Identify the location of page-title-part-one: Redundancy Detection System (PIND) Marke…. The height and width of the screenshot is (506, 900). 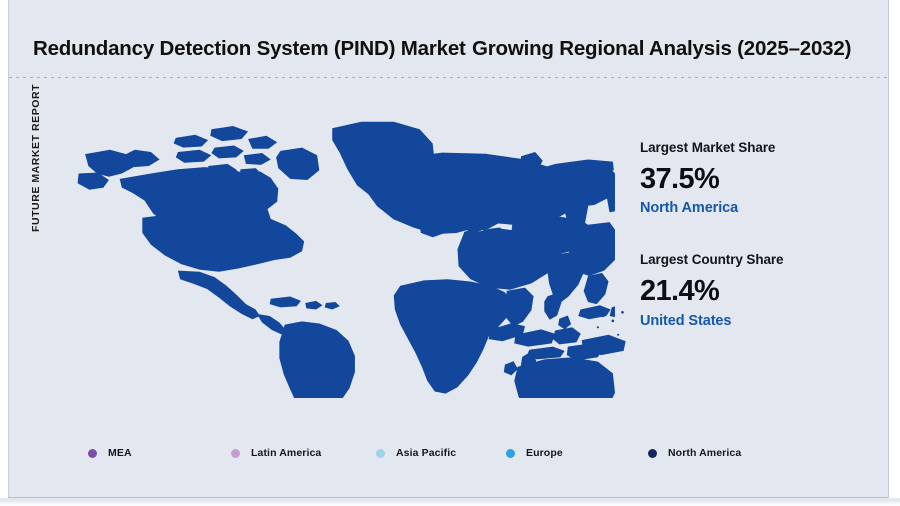
(249, 48).